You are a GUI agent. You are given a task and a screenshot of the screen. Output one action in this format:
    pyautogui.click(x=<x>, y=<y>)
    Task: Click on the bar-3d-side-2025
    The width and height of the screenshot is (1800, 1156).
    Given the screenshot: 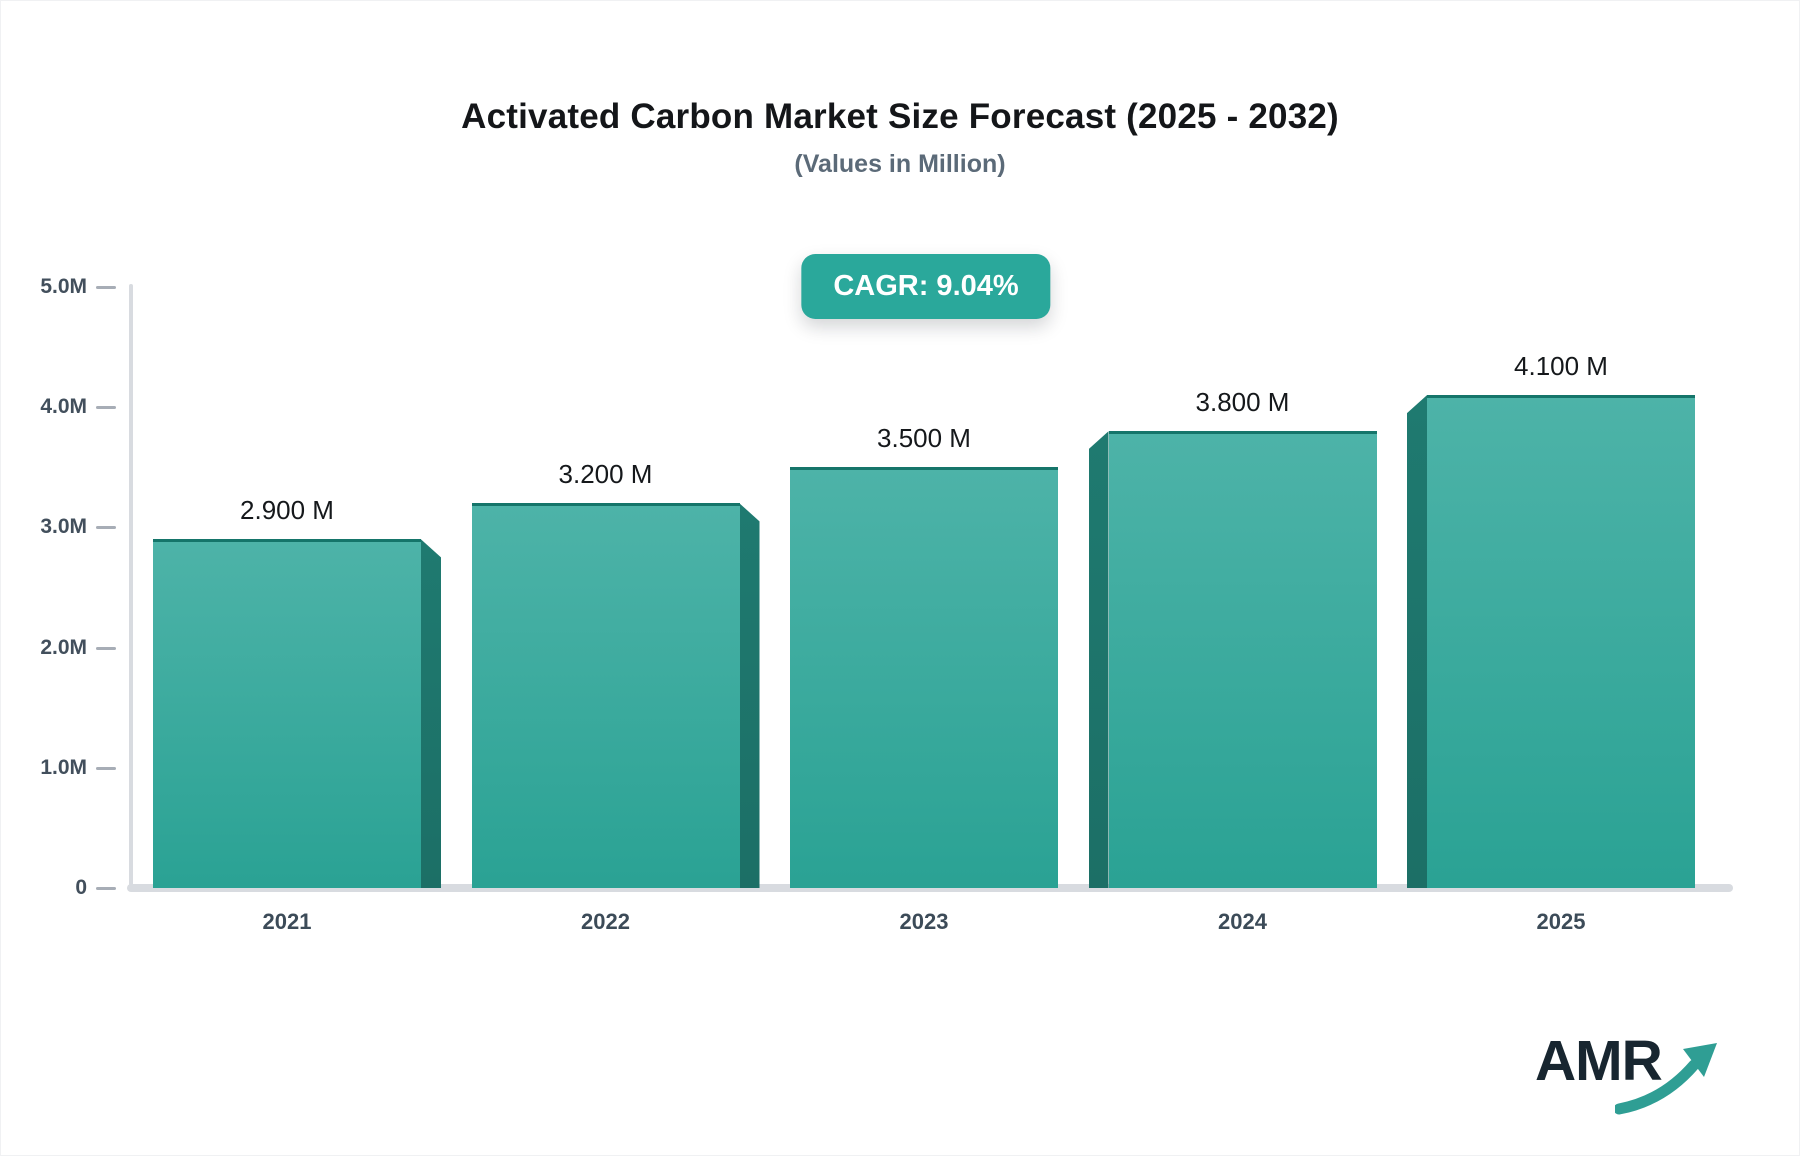 What is the action you would take?
    pyautogui.click(x=1417, y=641)
    